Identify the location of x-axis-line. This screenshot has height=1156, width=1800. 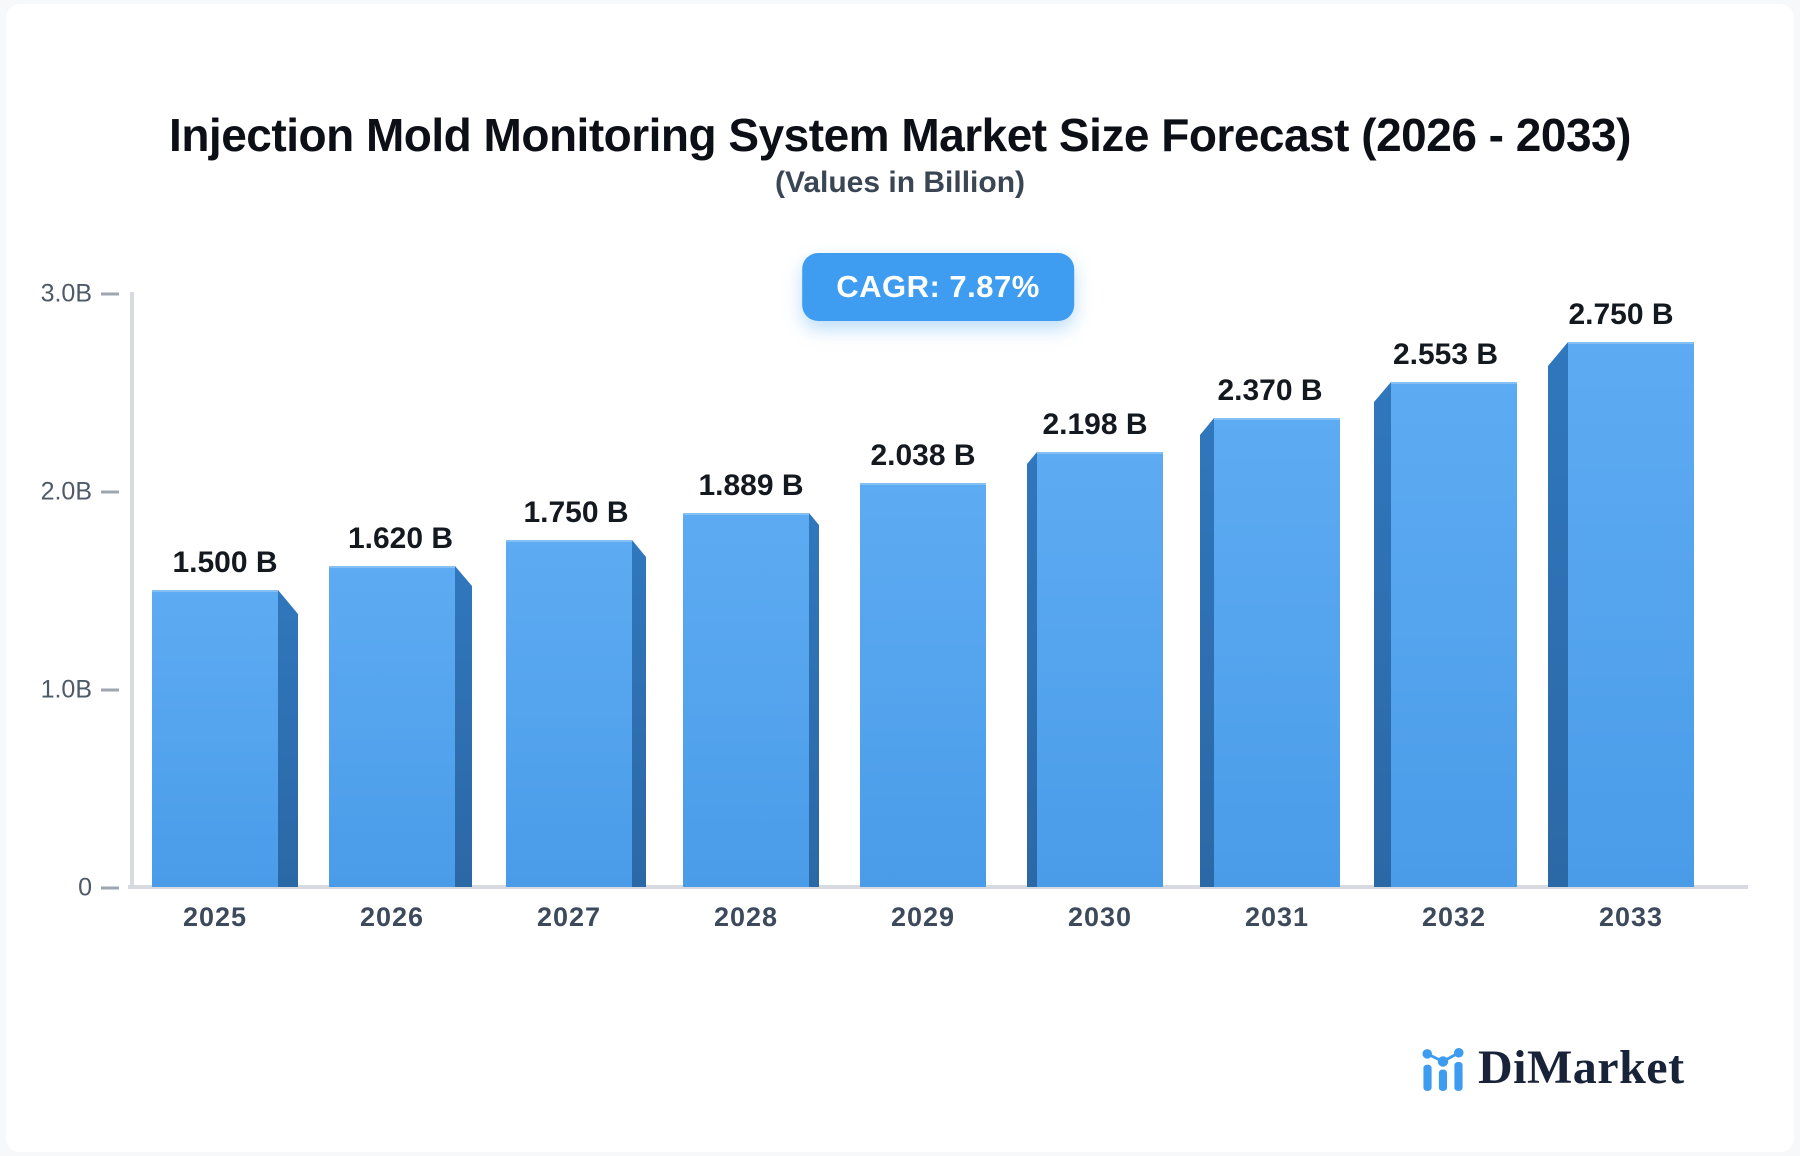
(938, 887).